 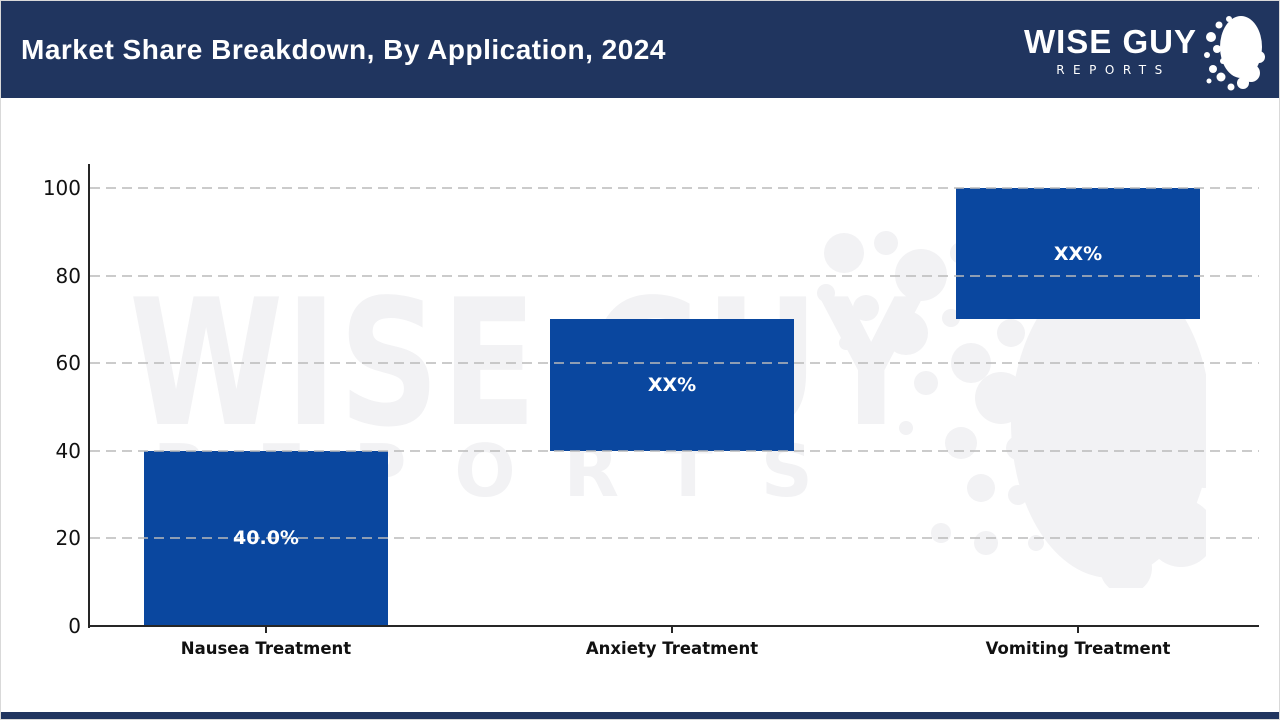 What do you see at coordinates (1110, 41) in the screenshot?
I see `logo-wordmark: WISE GUY` at bounding box center [1110, 41].